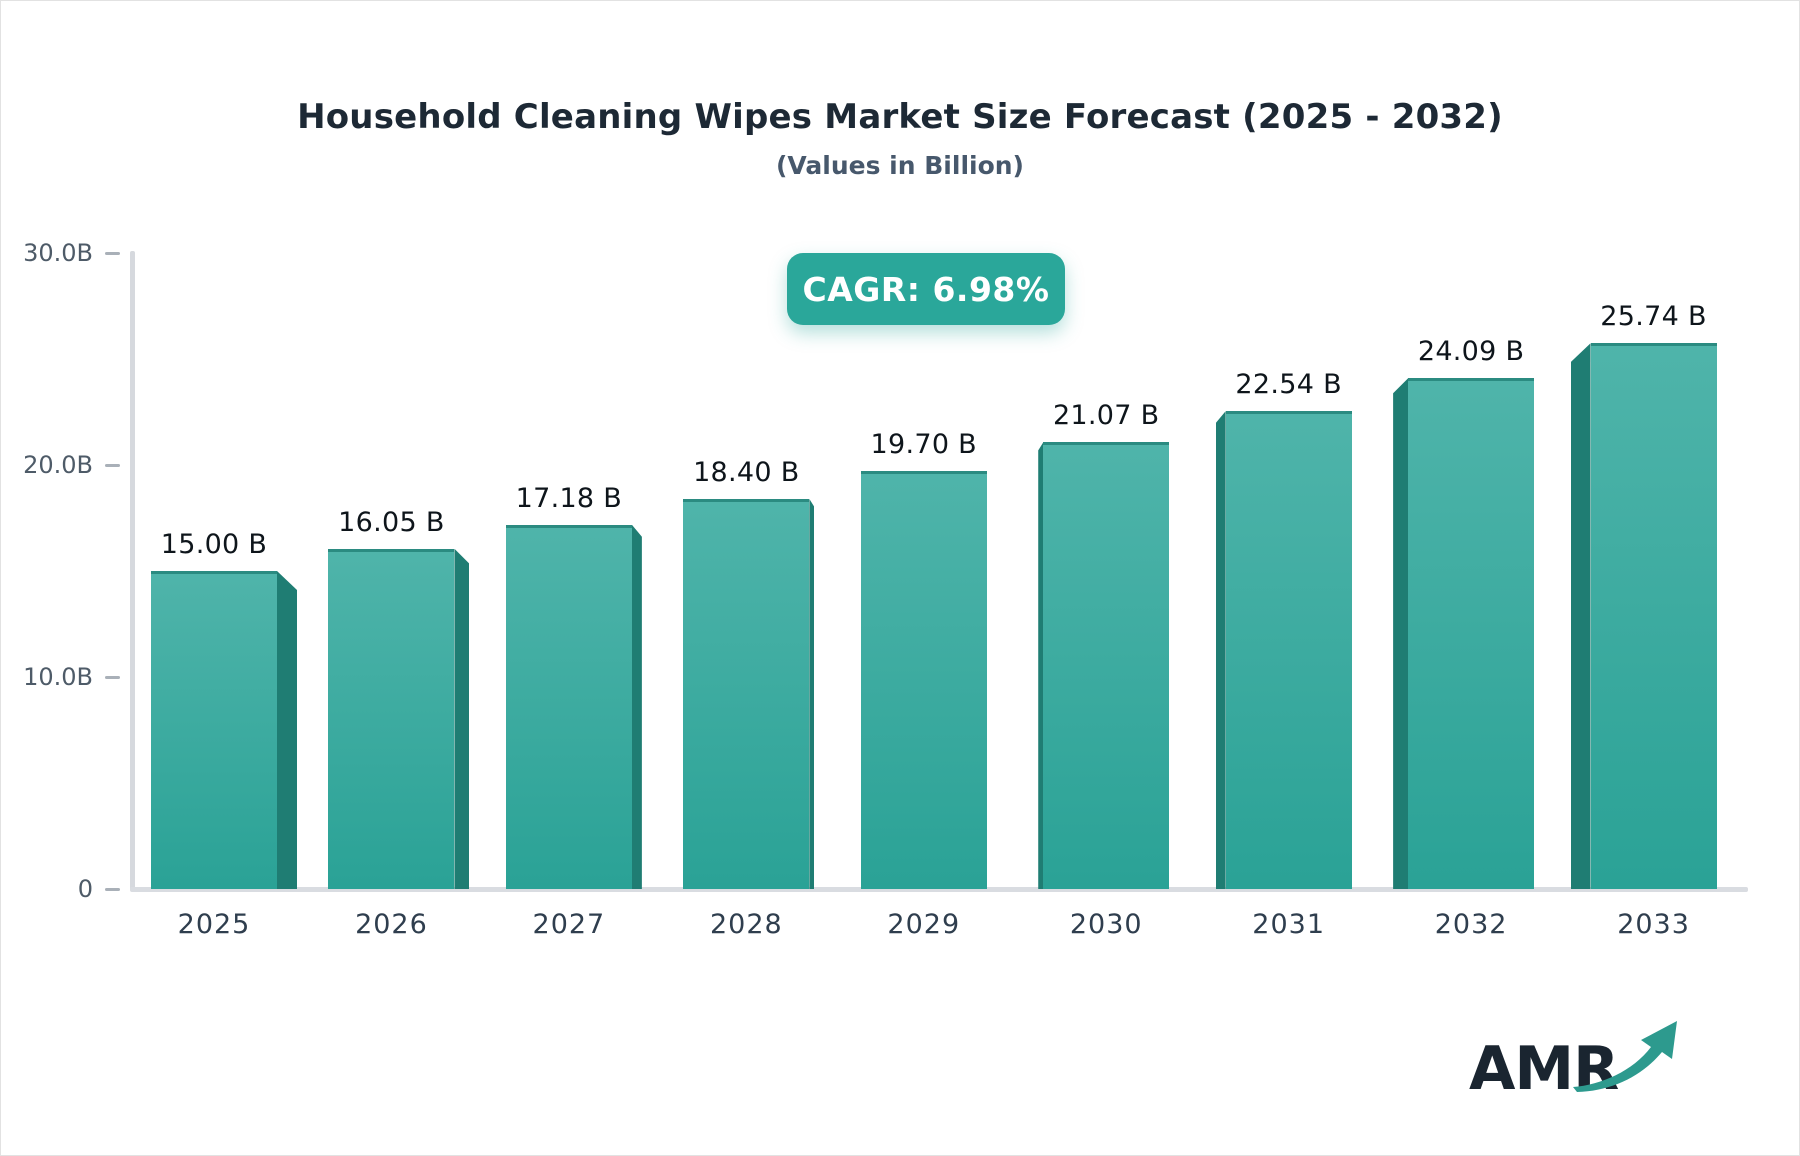 The image size is (1800, 1156). Describe the element at coordinates (1106, 924) in the screenshot. I see `x-axis-label: 2030` at that location.